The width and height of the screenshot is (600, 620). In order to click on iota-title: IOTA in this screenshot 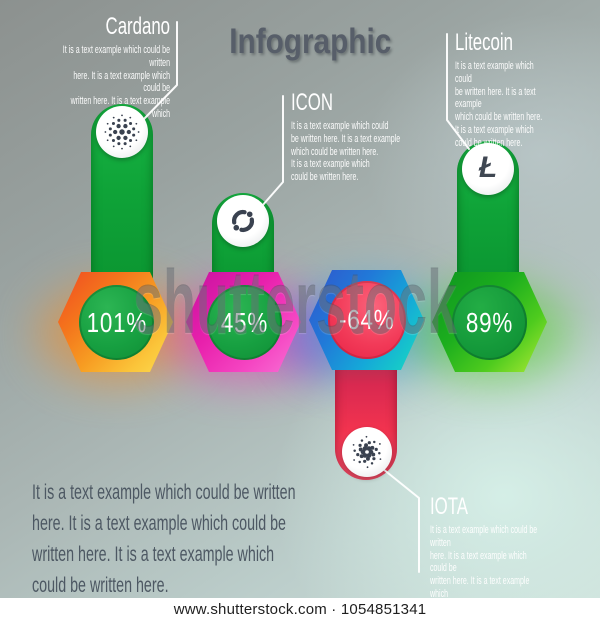, I will do `click(449, 506)`.